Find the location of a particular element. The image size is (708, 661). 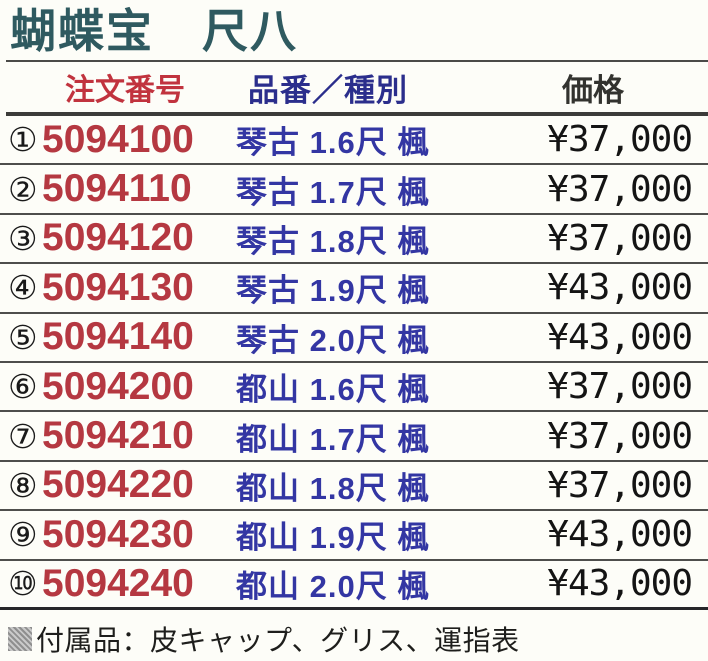

footer-note: 付属品：皮キャップ、グリス、運指表 is located at coordinates (278, 640).